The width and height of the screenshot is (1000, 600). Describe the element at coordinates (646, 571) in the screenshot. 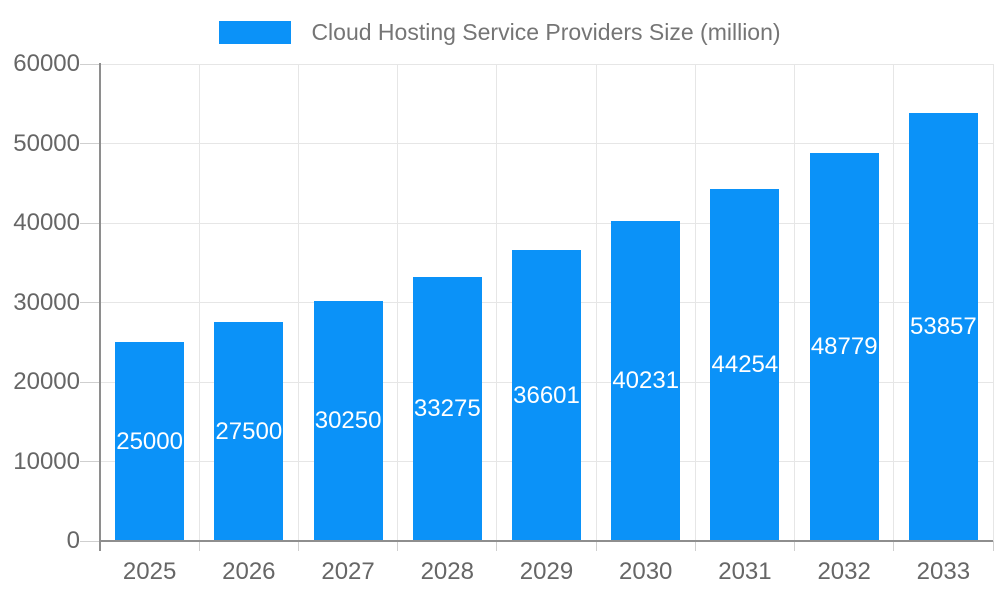

I see `x-axis-label: 2030` at that location.